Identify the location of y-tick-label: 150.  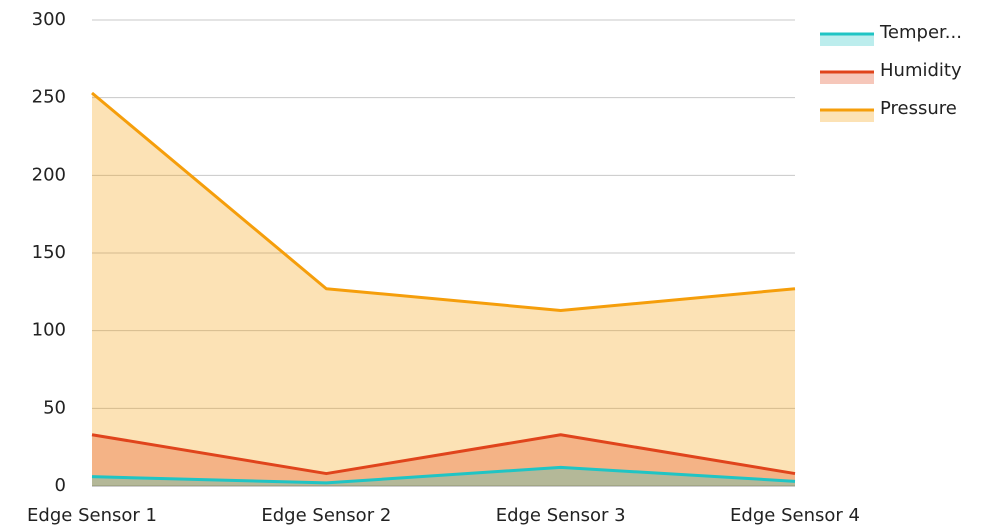
(49, 252).